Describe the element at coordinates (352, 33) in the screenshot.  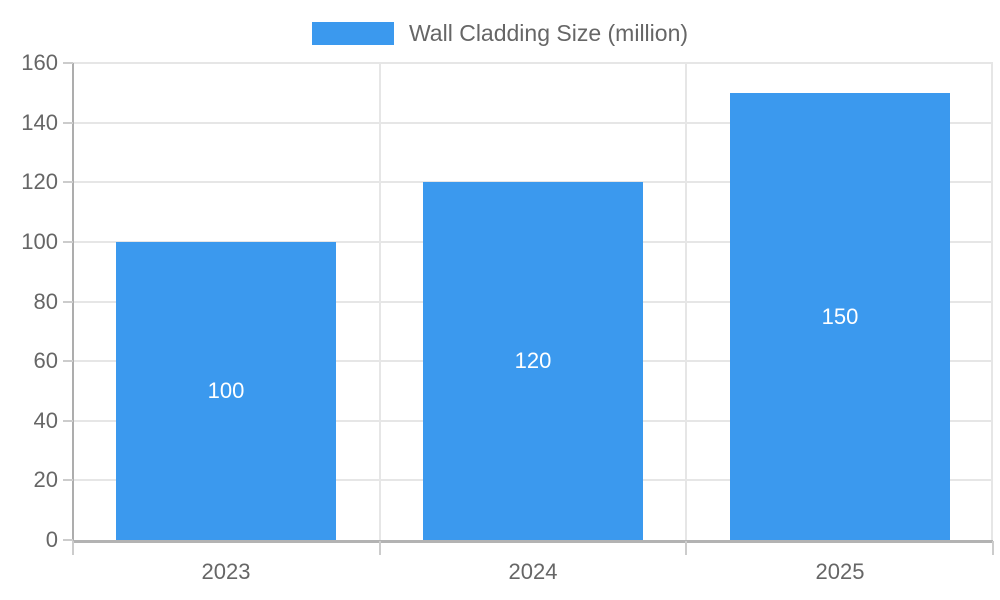
I see `legend-swatch` at that location.